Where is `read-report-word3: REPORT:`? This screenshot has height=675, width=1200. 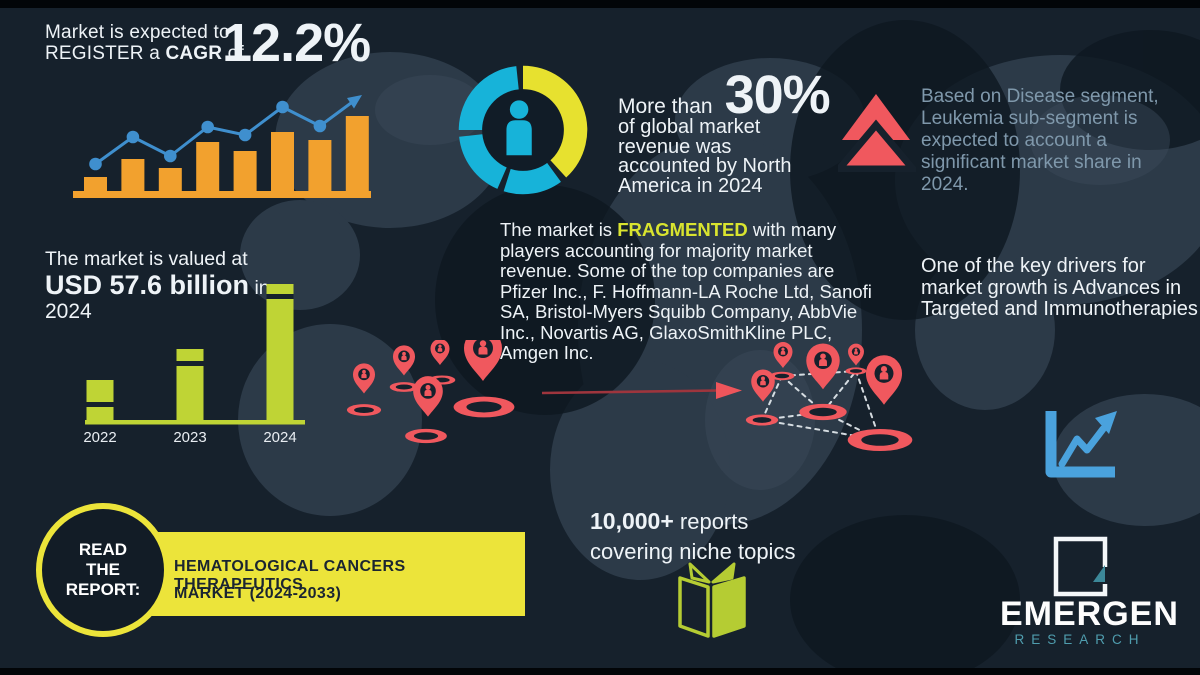
read-report-word3: REPORT: is located at coordinates (103, 589).